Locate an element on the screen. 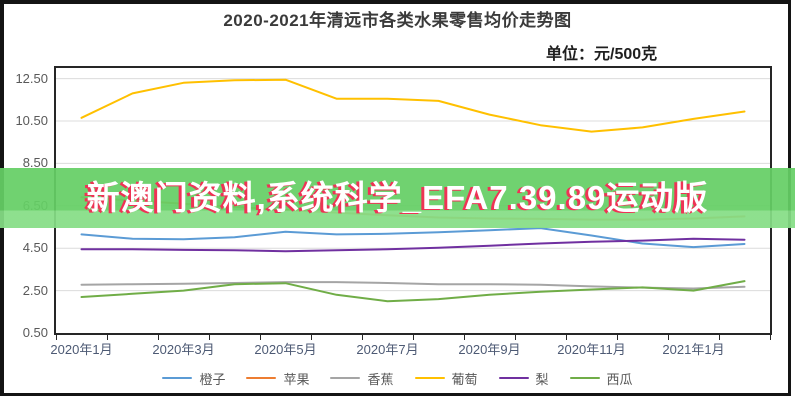 This screenshot has height=400, width=795. series-line-orange is located at coordinates (413, 238).